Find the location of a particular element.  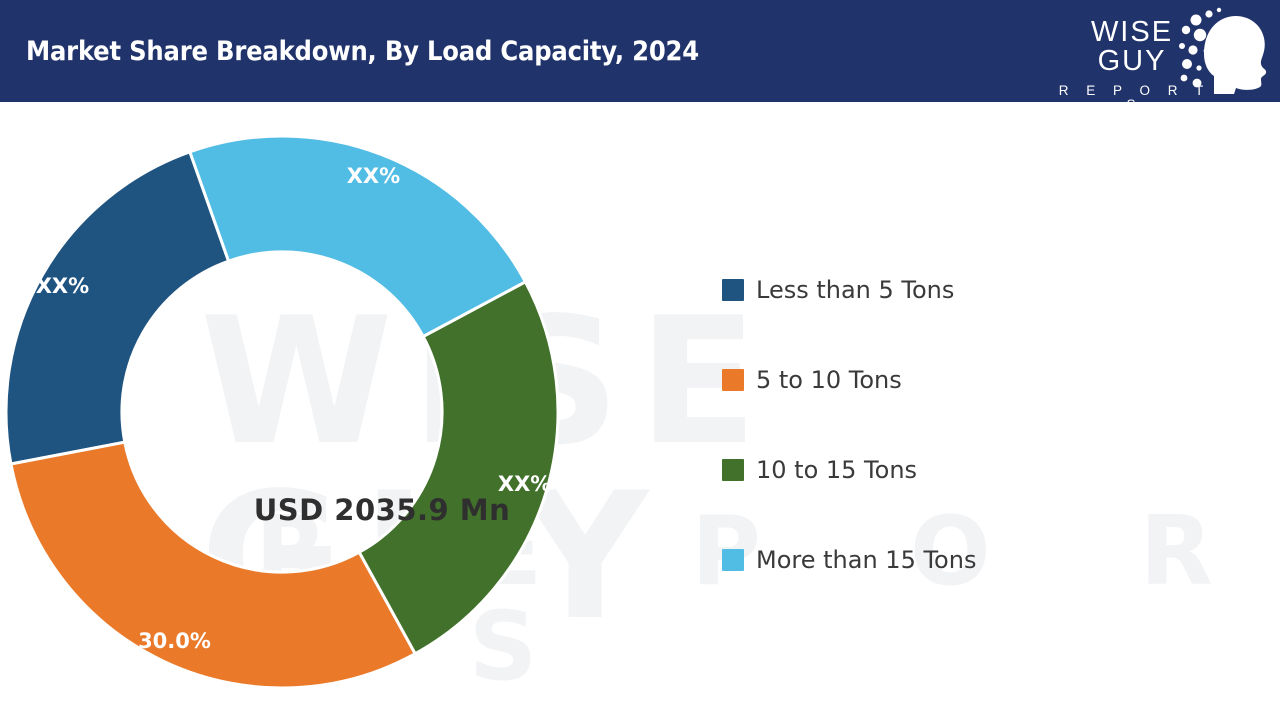

donut-center-value: USD 2035.9 Mn is located at coordinates (382, 510).